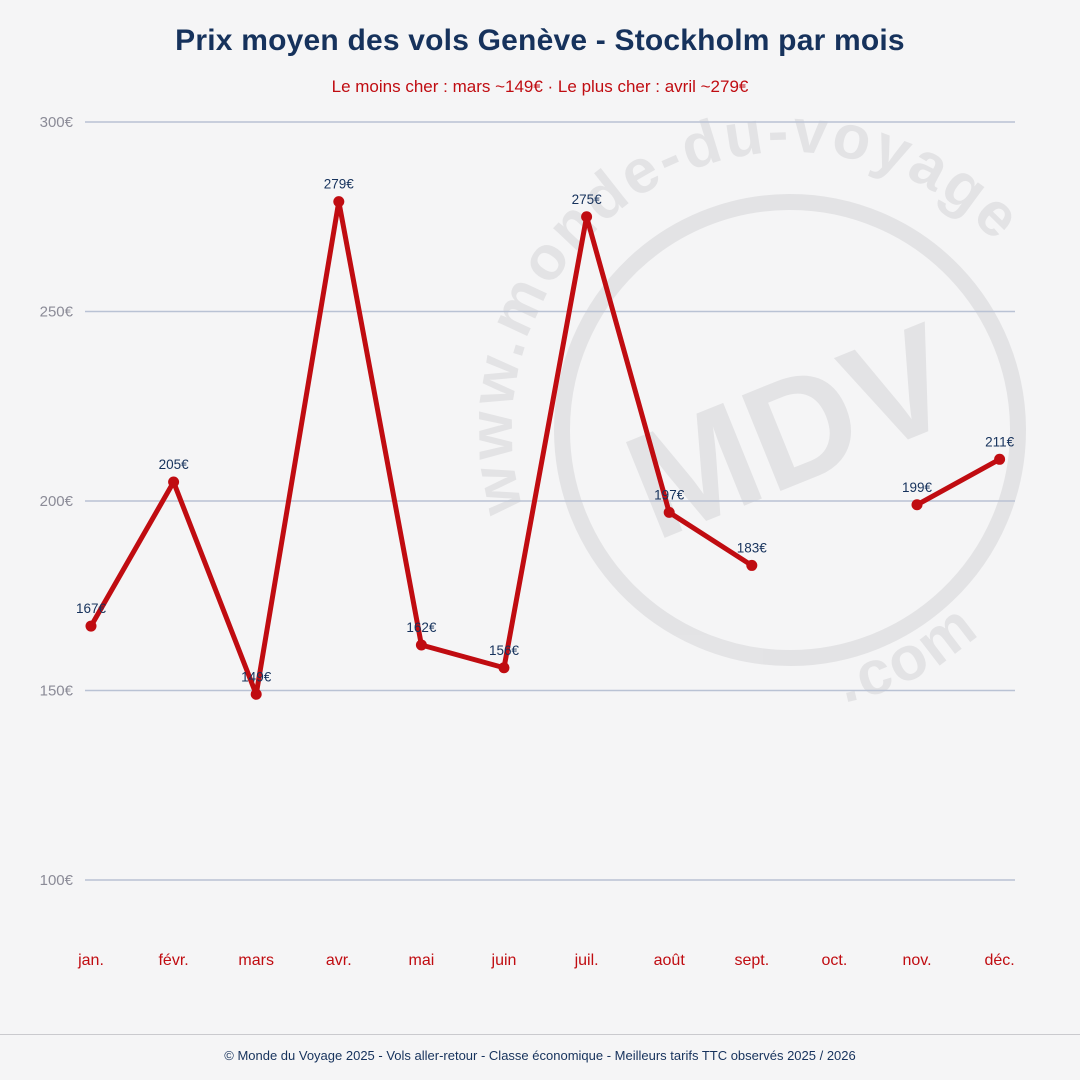 The height and width of the screenshot is (1080, 1080). Describe the element at coordinates (91, 608) in the screenshot. I see `point-label: 167€` at that location.